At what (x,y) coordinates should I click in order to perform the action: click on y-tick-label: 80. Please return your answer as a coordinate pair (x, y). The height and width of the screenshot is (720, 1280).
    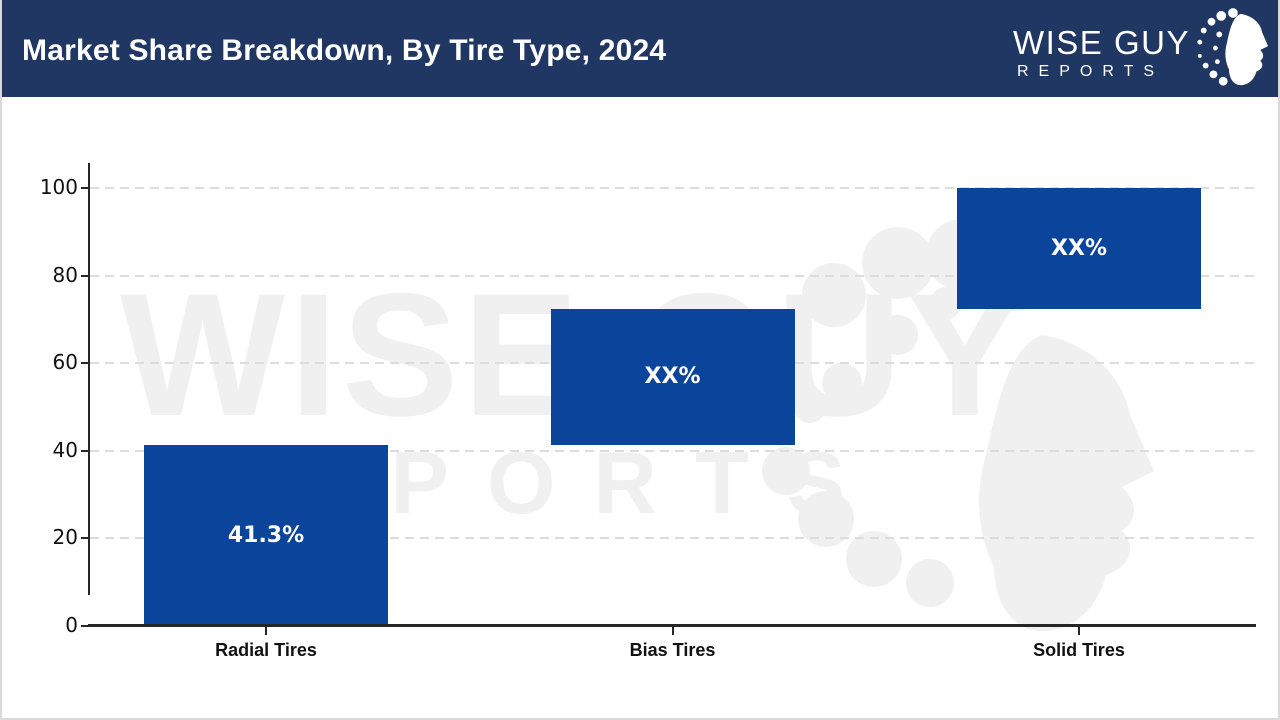
    Looking at the image, I should click on (65, 274).